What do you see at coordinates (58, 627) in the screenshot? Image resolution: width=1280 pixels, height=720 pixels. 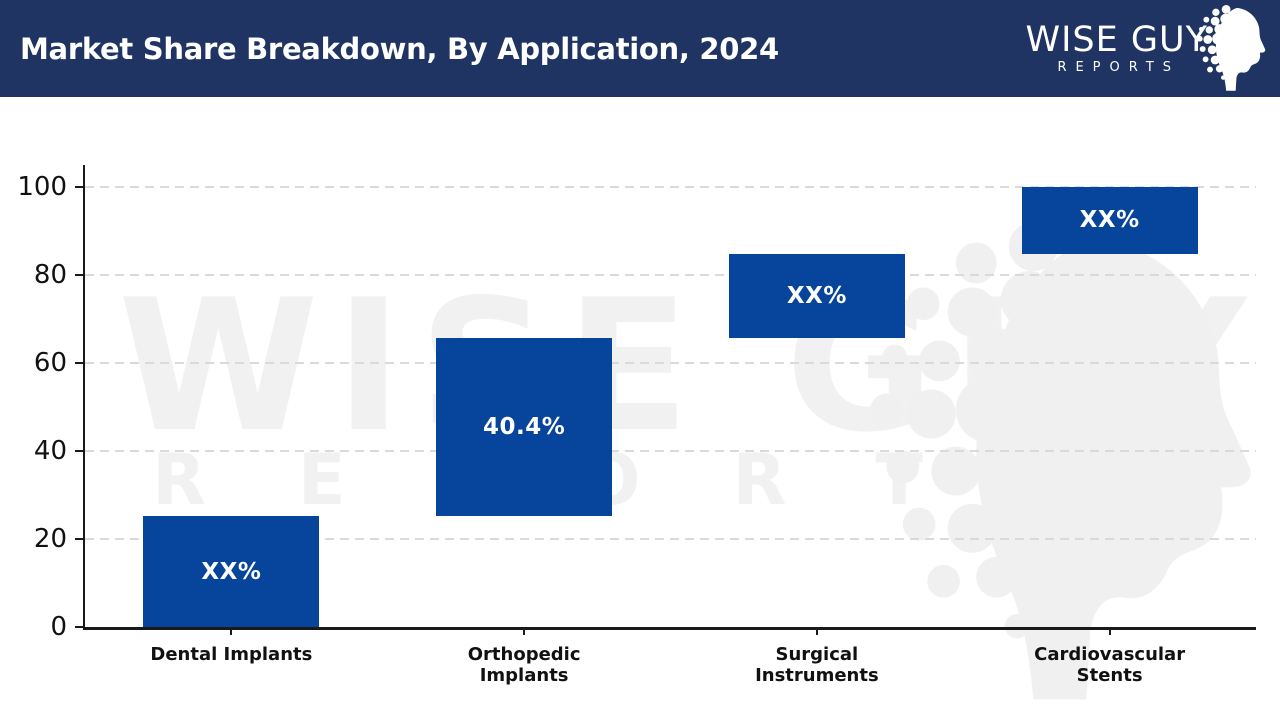 I see `y-axis-tick-label: 0` at bounding box center [58, 627].